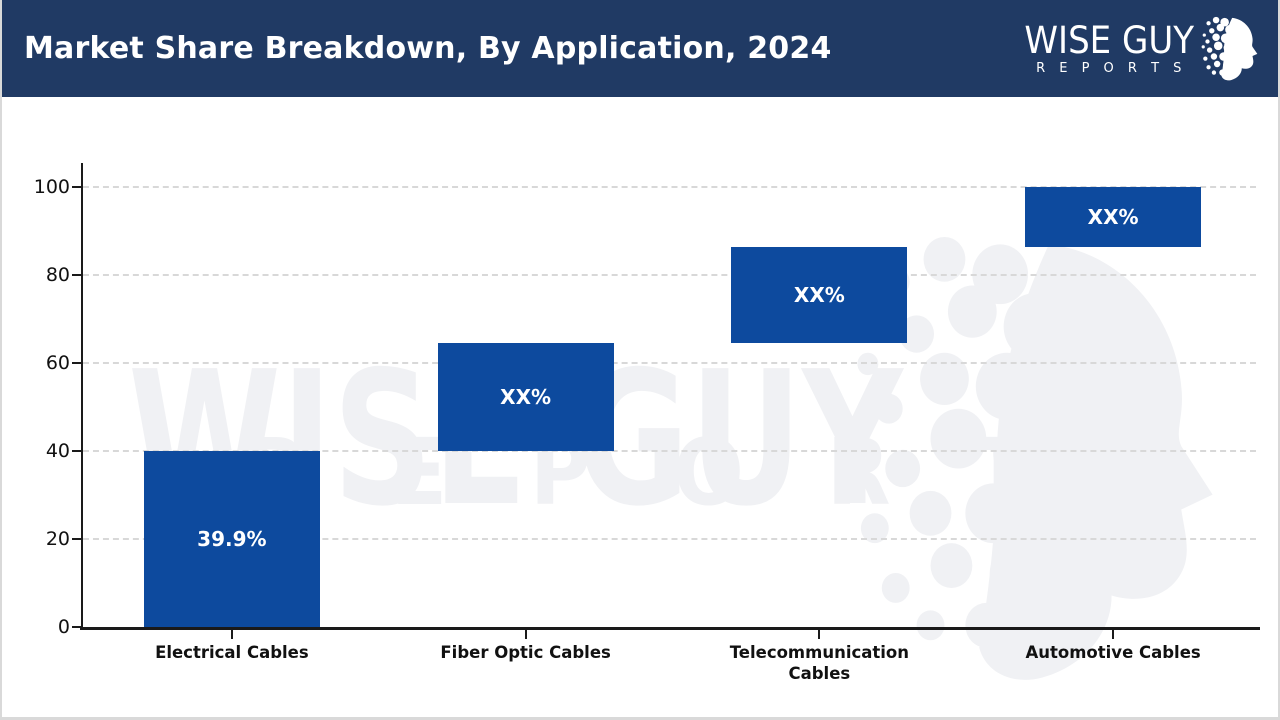  What do you see at coordinates (1111, 68) in the screenshot?
I see `logo-subtext: R E P O R T S` at bounding box center [1111, 68].